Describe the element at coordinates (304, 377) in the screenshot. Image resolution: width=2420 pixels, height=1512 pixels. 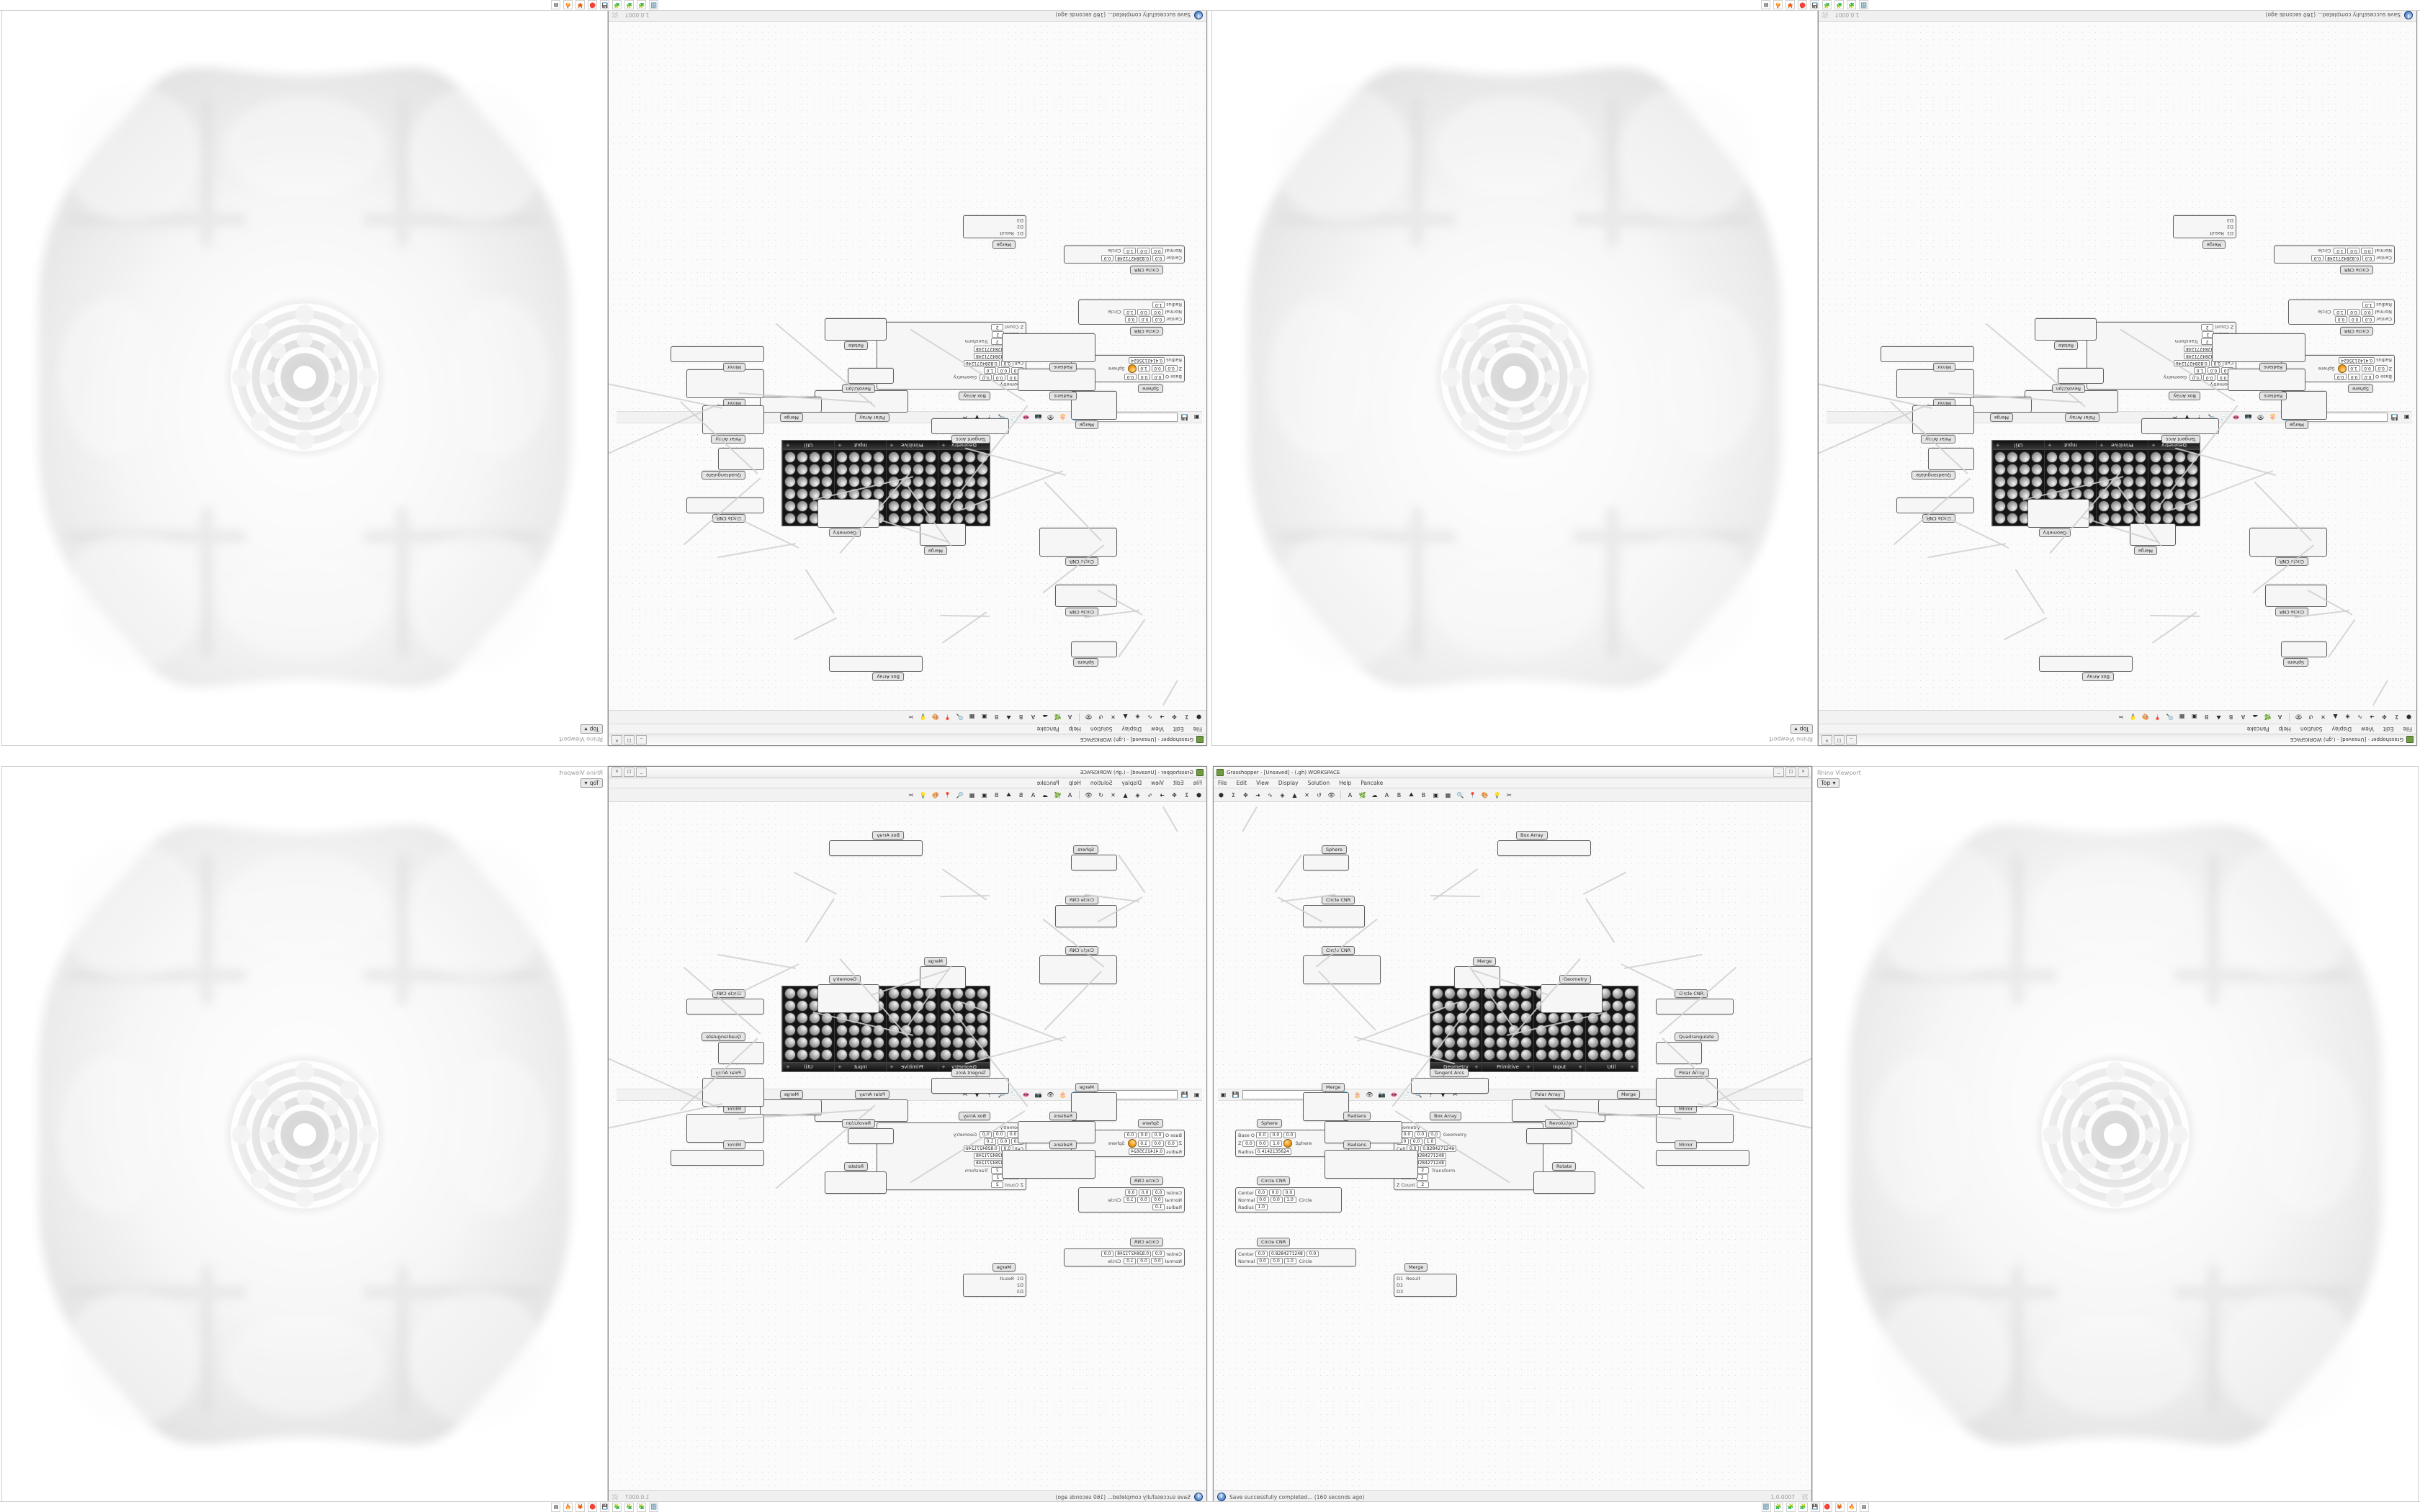
I see `rhino-viewport: Rhino Viewport Top ▾` at that location.